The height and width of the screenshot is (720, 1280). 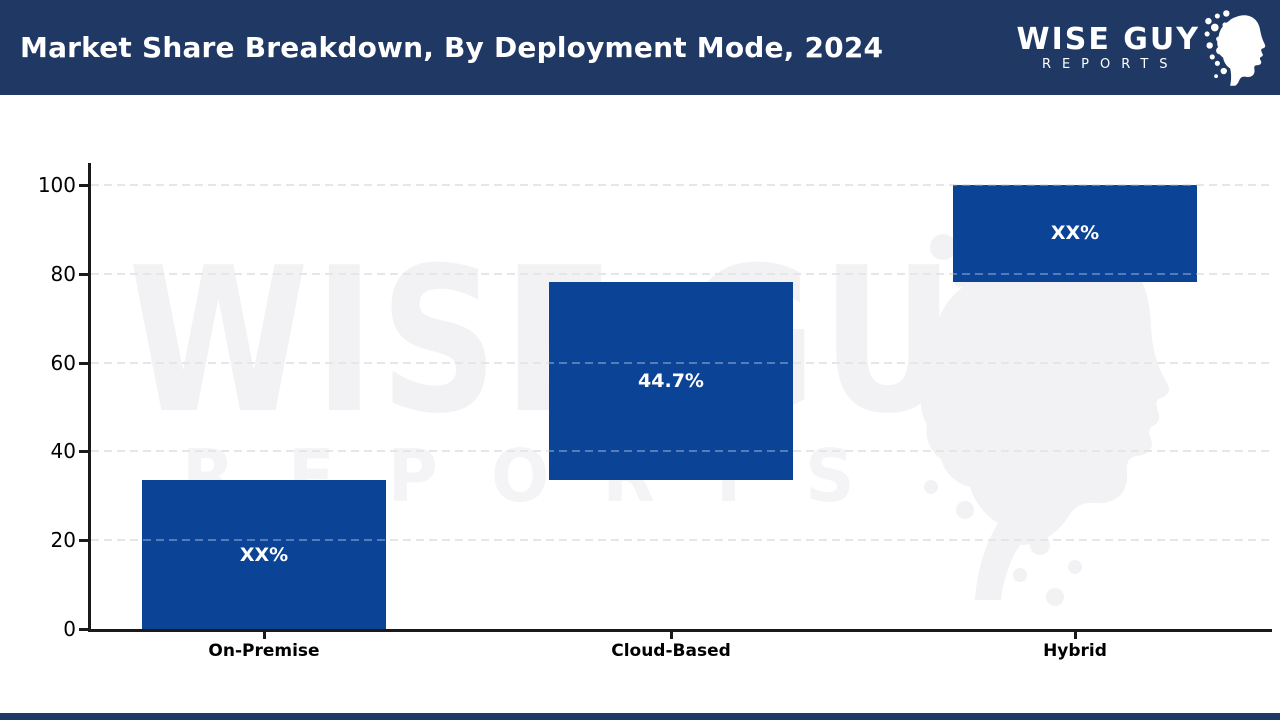 I want to click on y-axis-tick-label: 40, so click(x=63, y=451).